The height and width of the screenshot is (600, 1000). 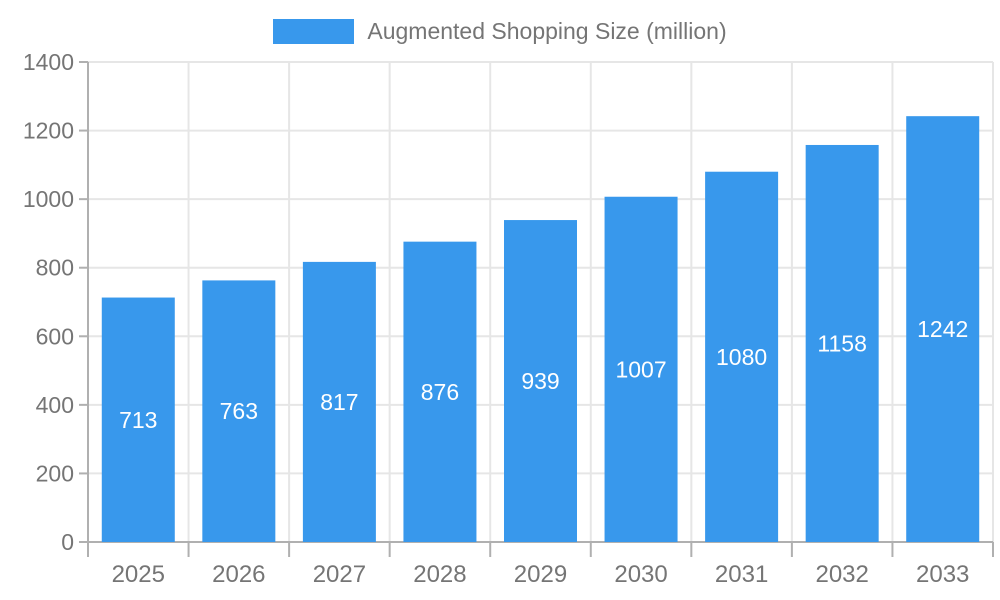 I want to click on bar-value-label: 1080, so click(x=741, y=357).